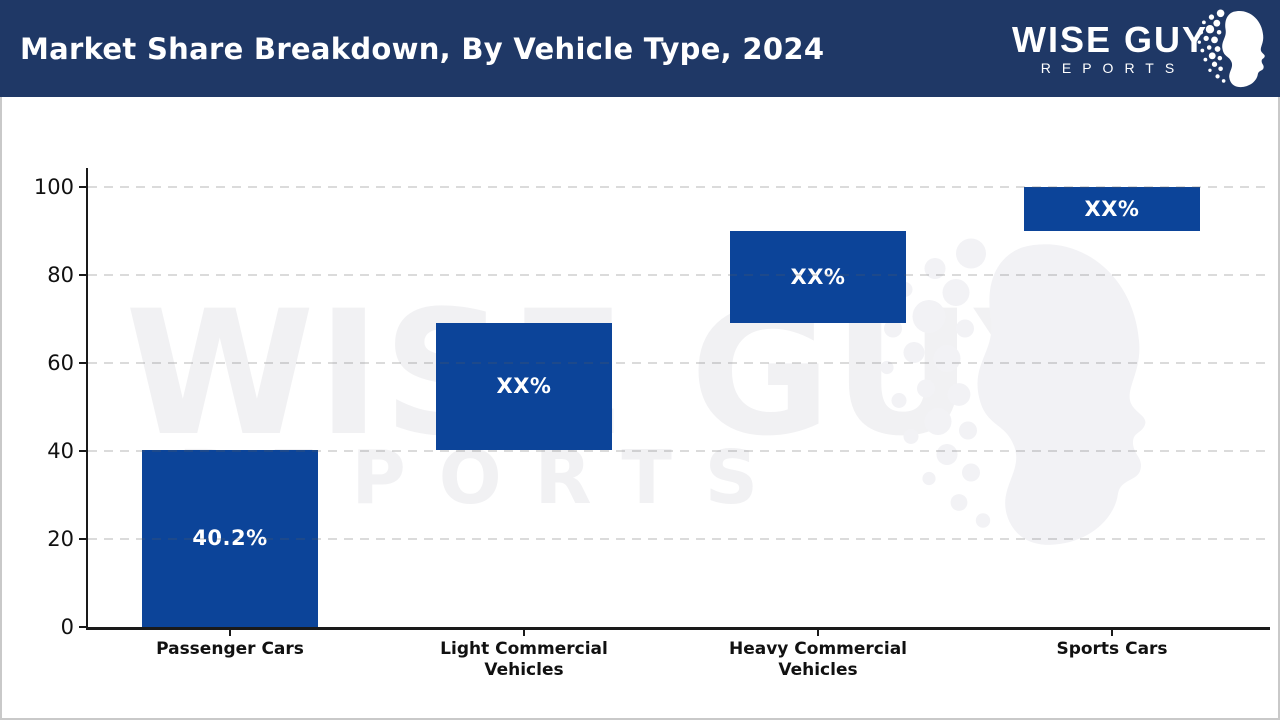 The width and height of the screenshot is (1280, 720). What do you see at coordinates (67, 627) in the screenshot?
I see `y-axis-tick-label: 0` at bounding box center [67, 627].